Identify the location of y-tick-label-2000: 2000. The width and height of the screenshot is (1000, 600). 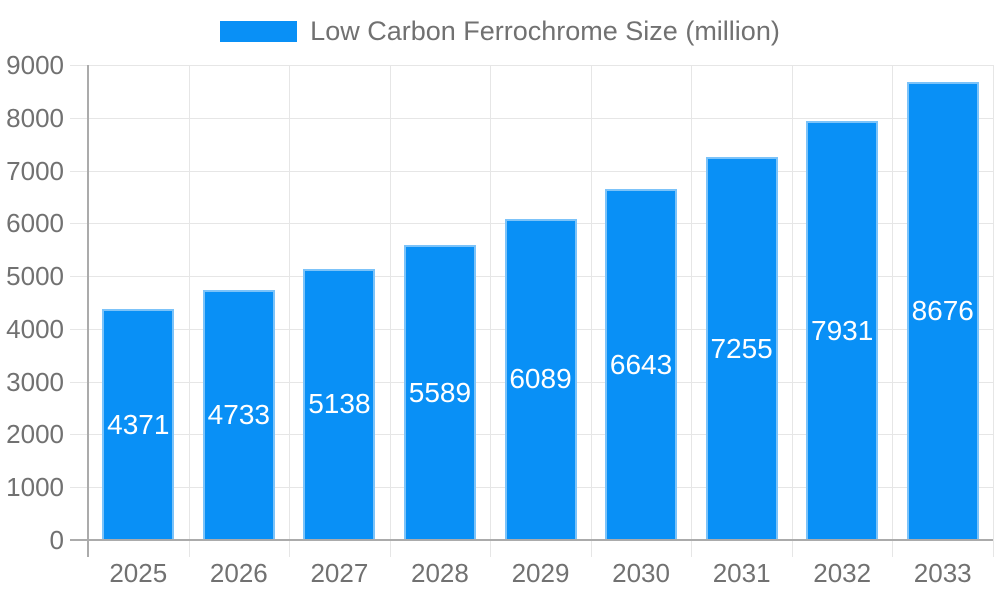
(35, 434).